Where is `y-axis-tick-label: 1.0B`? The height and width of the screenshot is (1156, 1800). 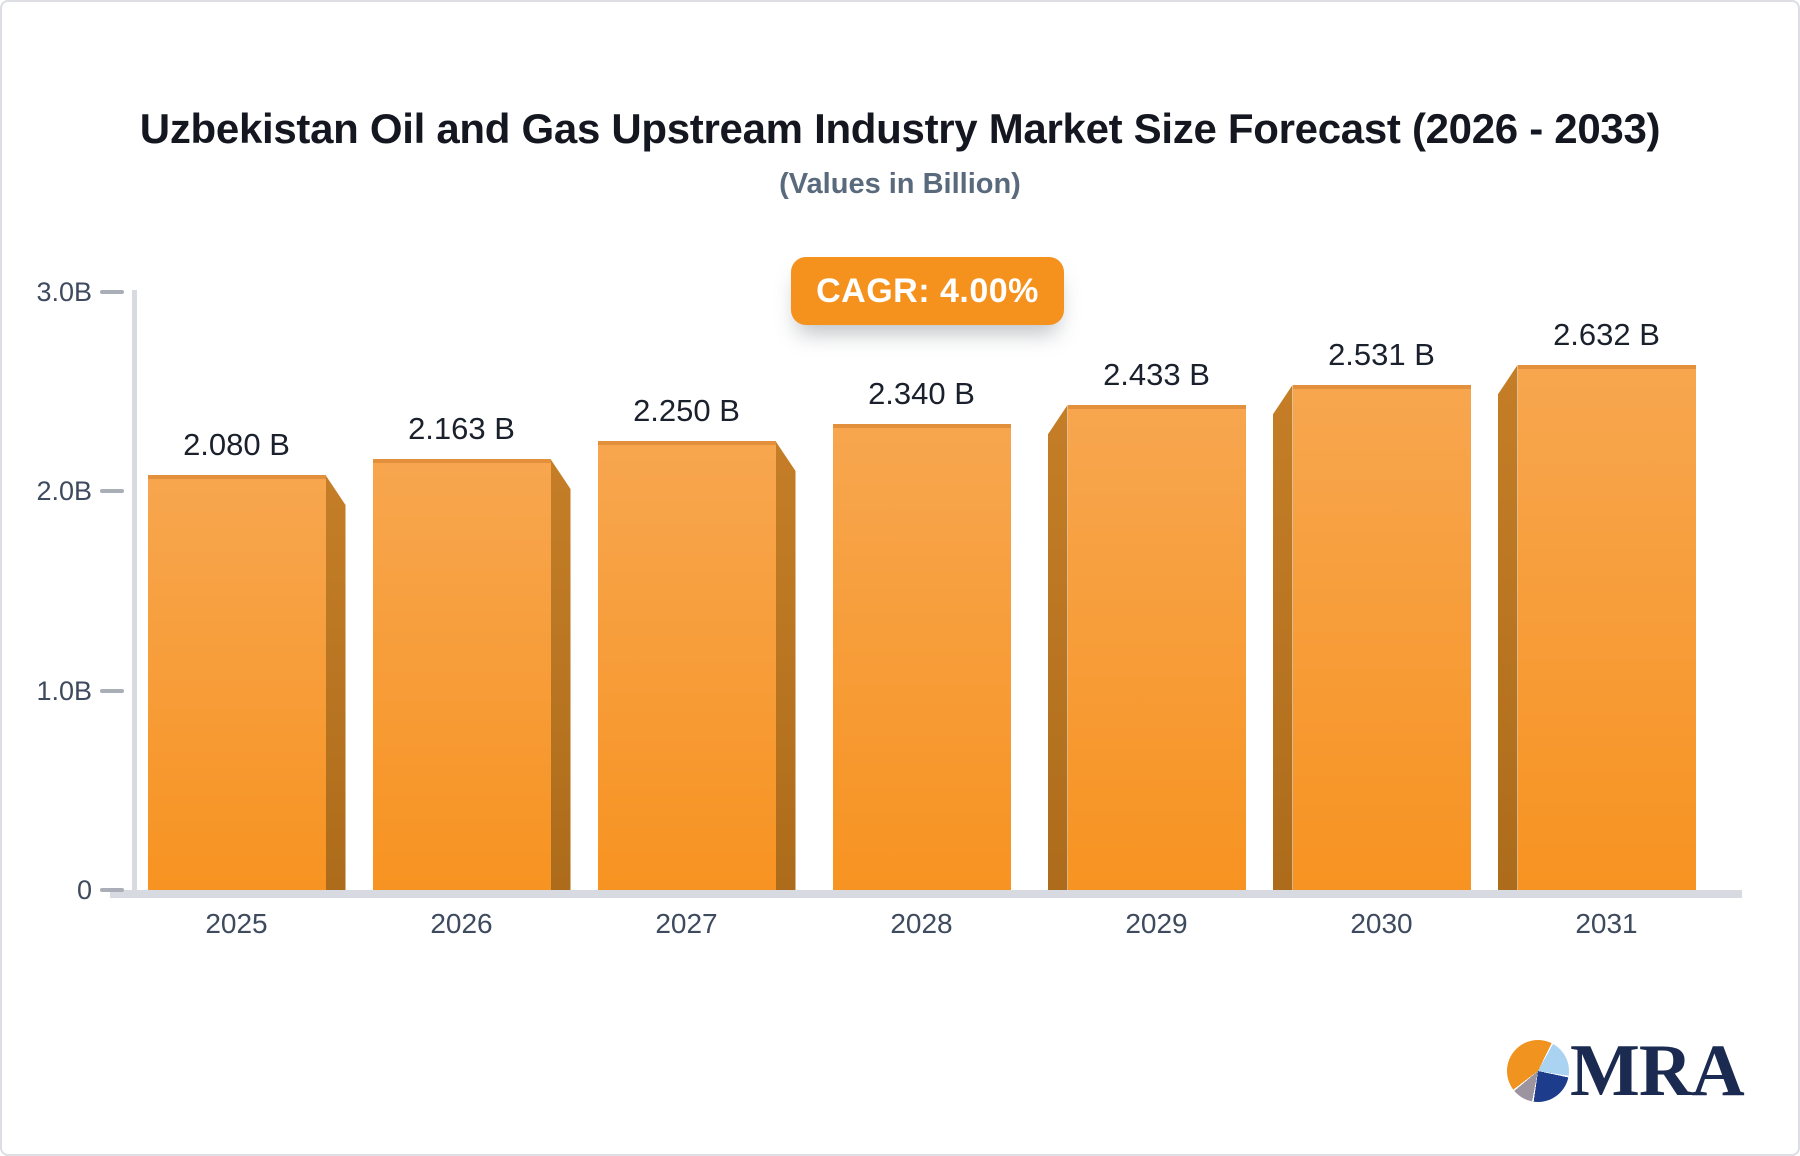
y-axis-tick-label: 1.0B is located at coordinates (64, 690).